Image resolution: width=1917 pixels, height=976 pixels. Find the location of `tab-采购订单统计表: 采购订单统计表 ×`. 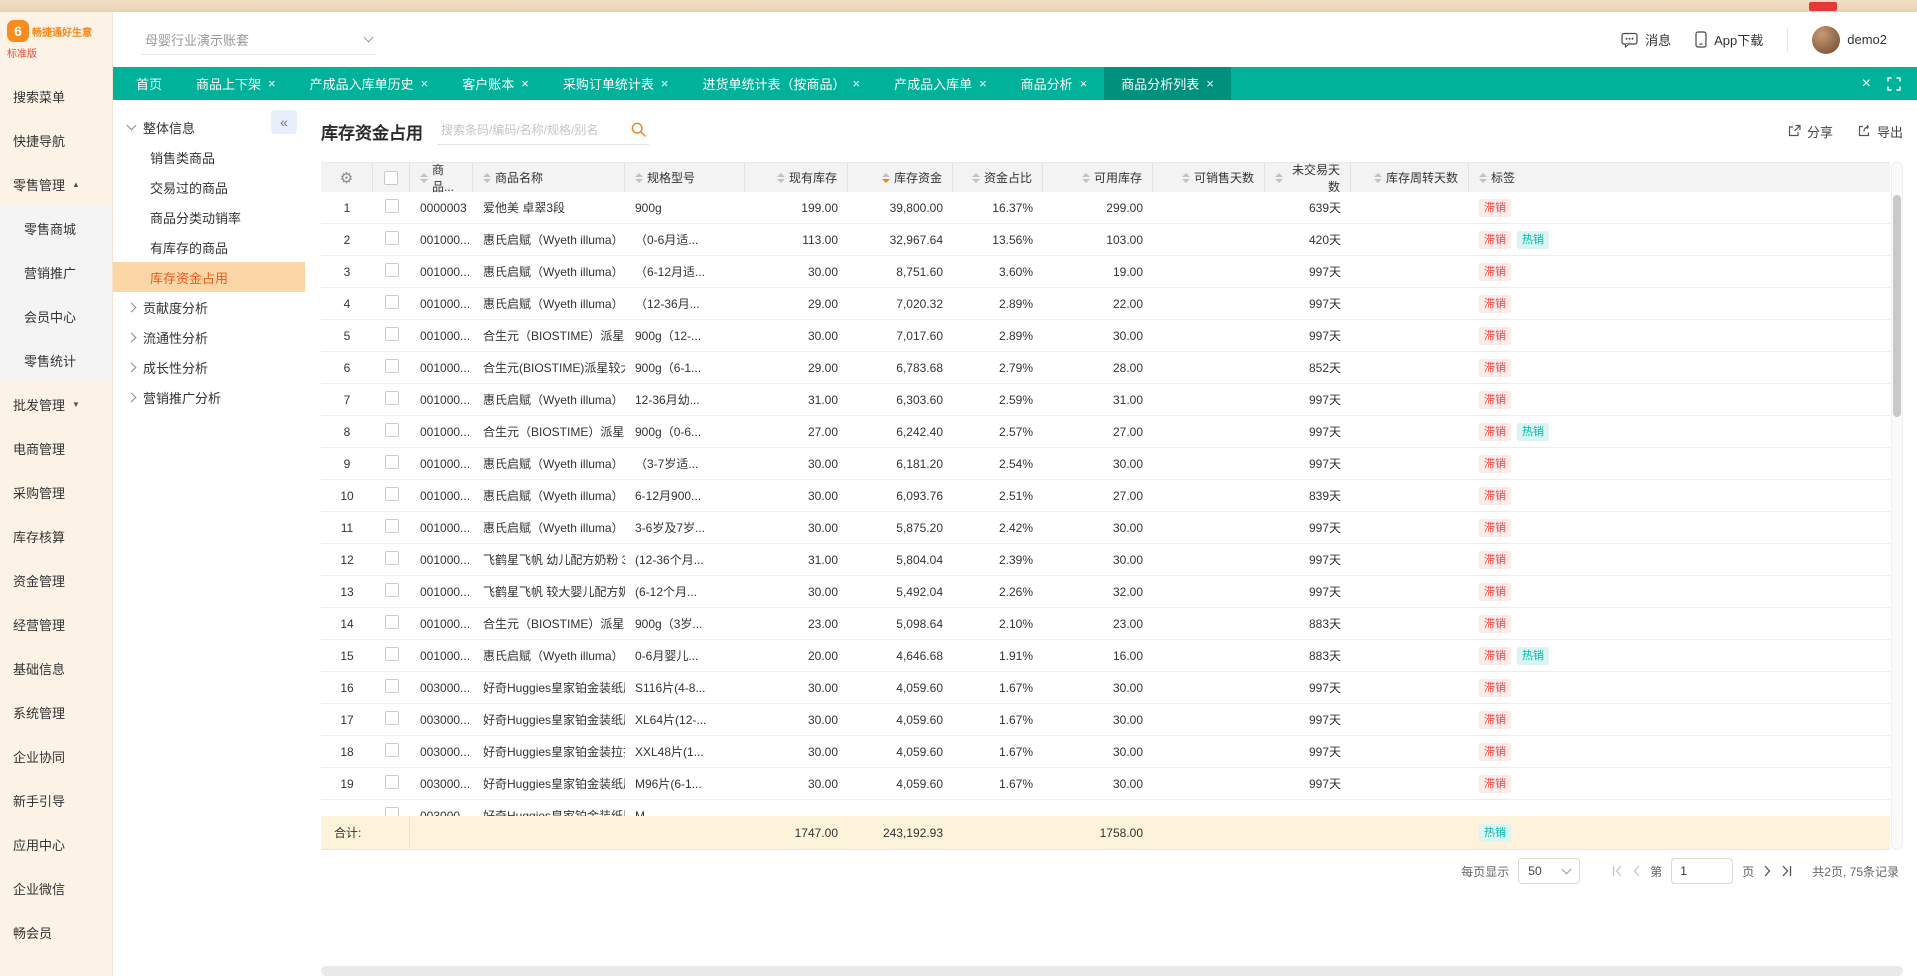

tab-采购订单统计表: 采购订单统计表 × is located at coordinates (616, 83).